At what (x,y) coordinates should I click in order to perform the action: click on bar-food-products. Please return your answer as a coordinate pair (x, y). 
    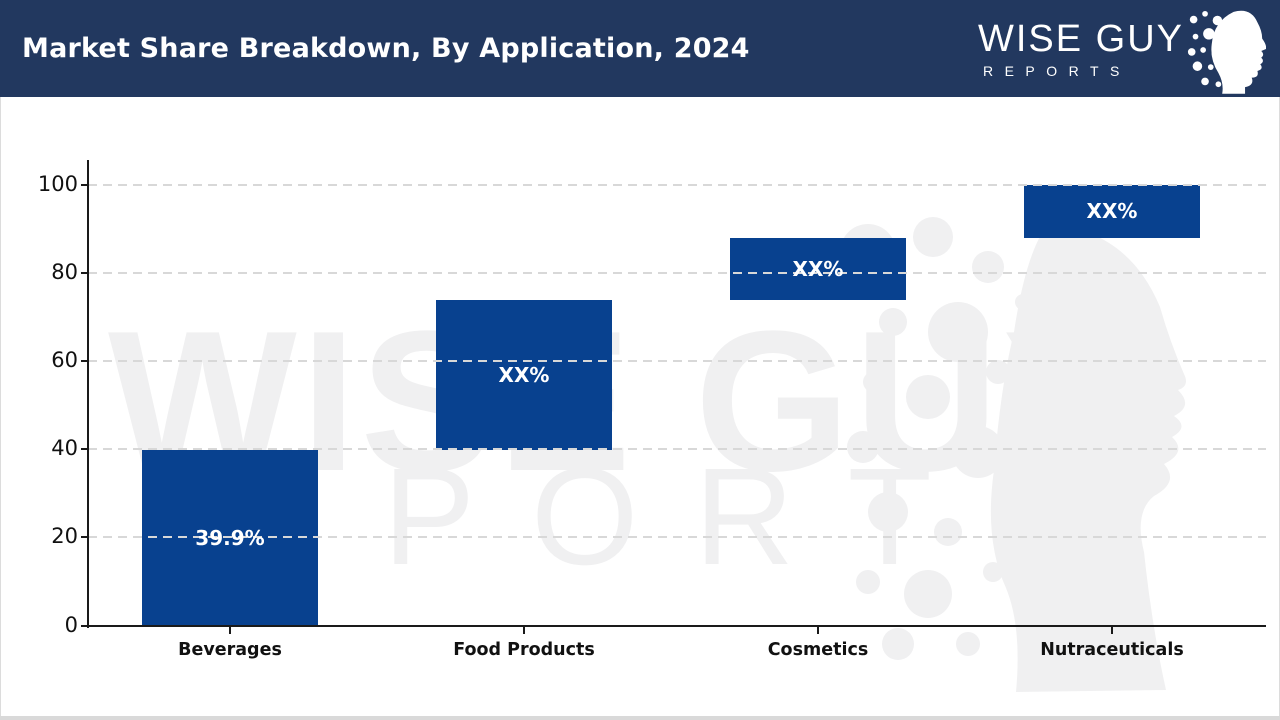
    Looking at the image, I should click on (524, 374).